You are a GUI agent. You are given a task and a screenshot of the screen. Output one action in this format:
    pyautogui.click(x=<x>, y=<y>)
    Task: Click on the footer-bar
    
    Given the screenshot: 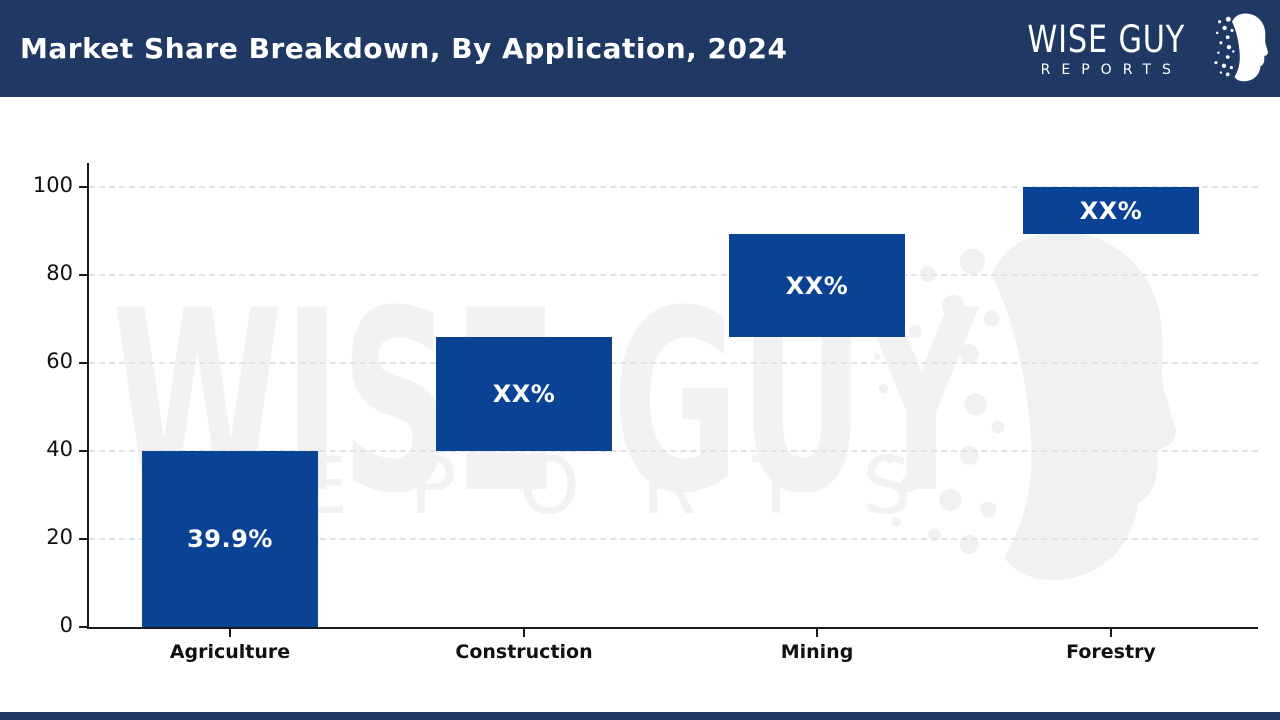 What is the action you would take?
    pyautogui.click(x=640, y=716)
    